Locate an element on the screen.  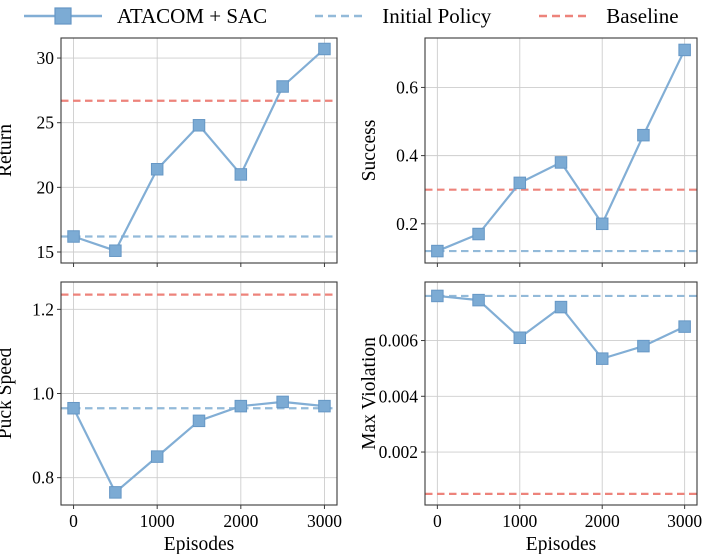
legend-item-initial-policy: Initial Policy is located at coordinates (402, 16).